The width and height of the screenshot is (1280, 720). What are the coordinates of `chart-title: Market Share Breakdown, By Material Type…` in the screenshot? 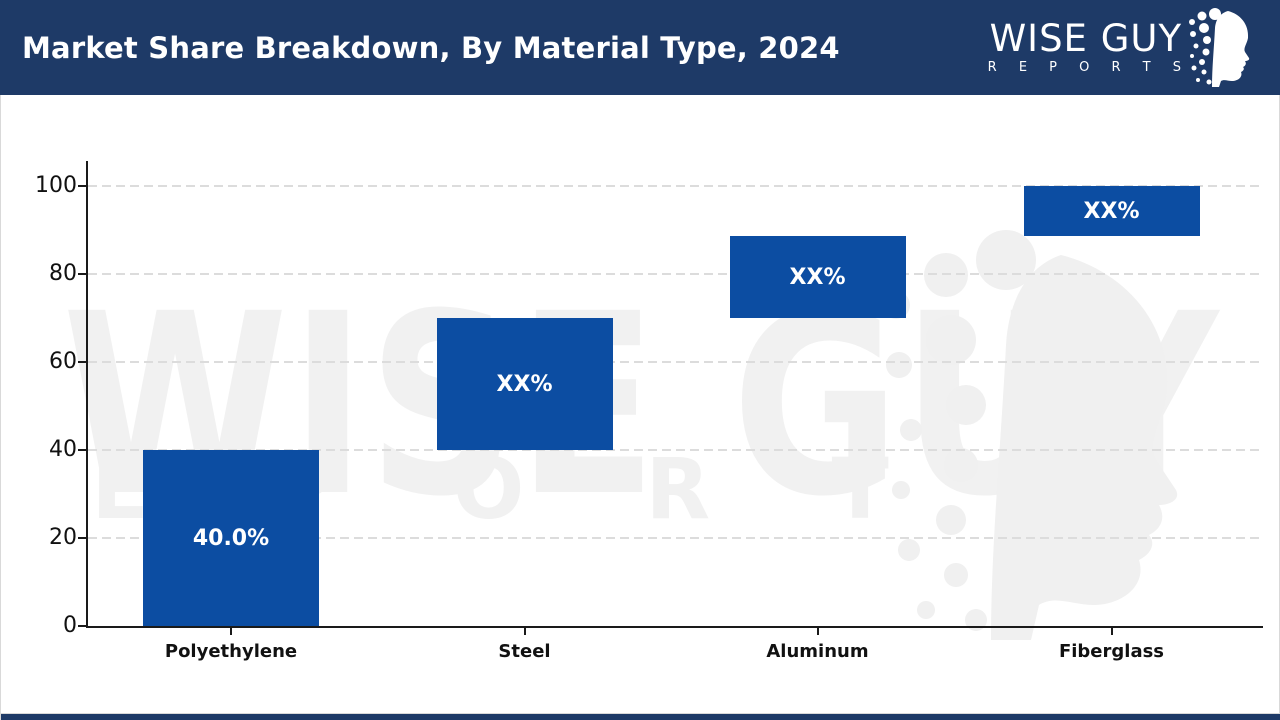 It's located at (431, 47).